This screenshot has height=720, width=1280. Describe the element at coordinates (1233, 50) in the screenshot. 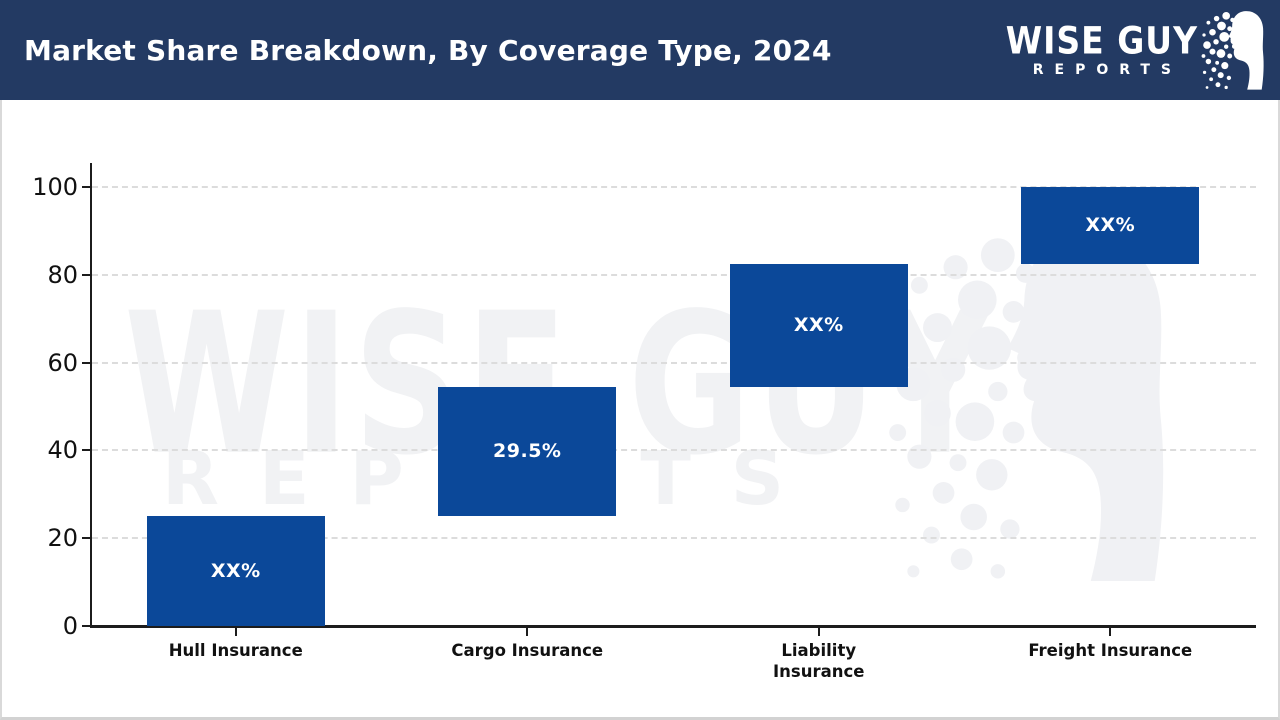

I see `logo-head-icon` at that location.